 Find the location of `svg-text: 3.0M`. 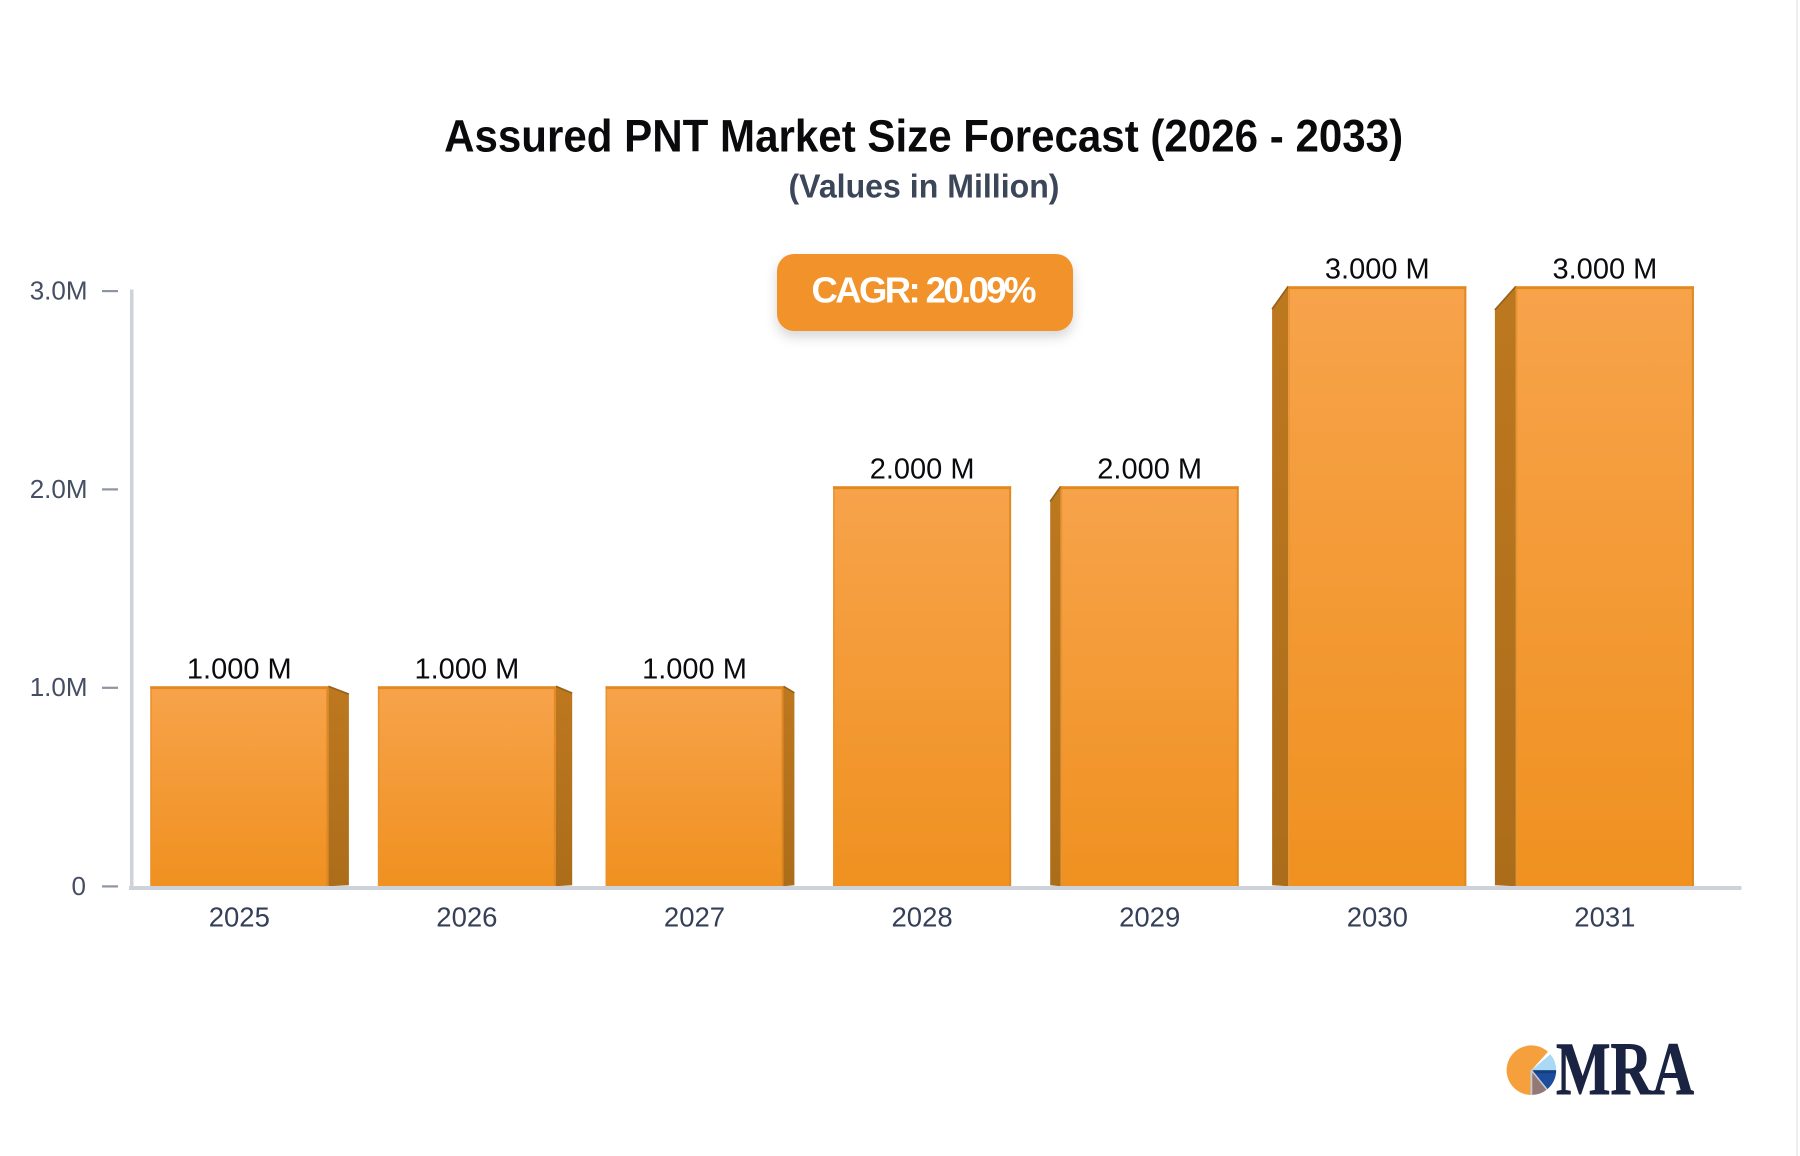

svg-text: 3.0M is located at coordinates (59, 291).